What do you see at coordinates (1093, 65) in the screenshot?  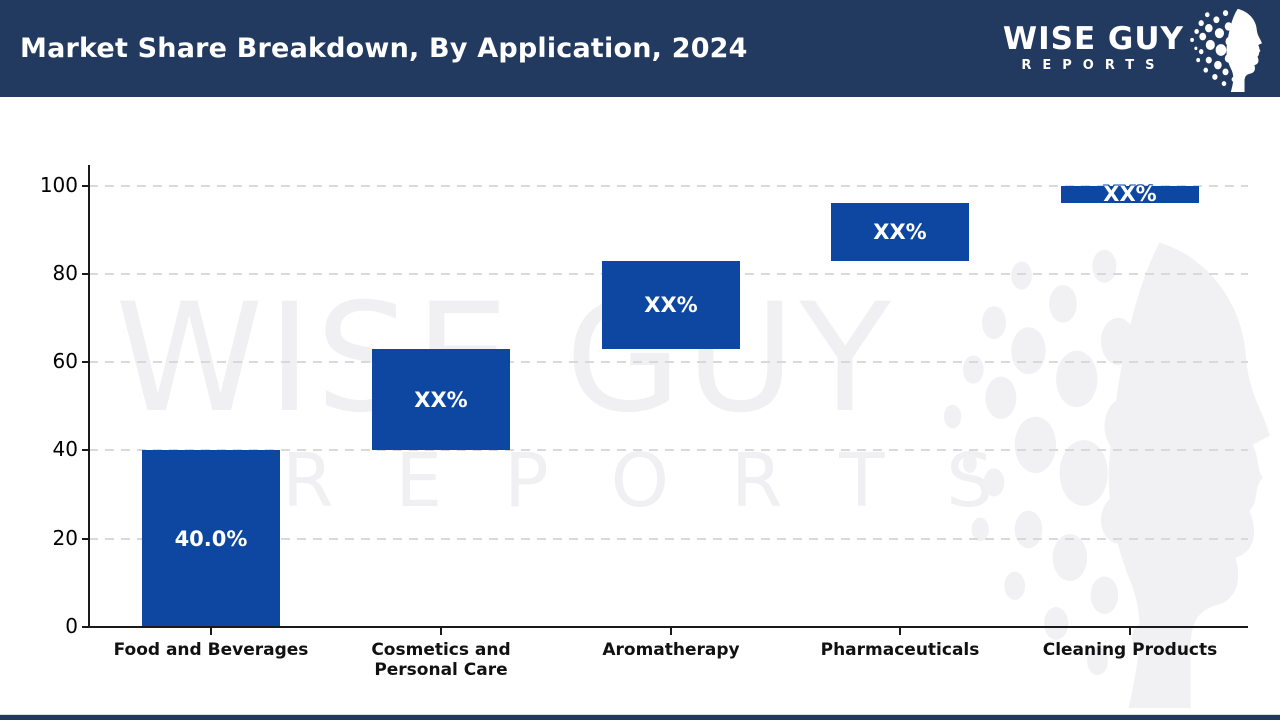 I see `logo-subtitle: REPORTS` at bounding box center [1093, 65].